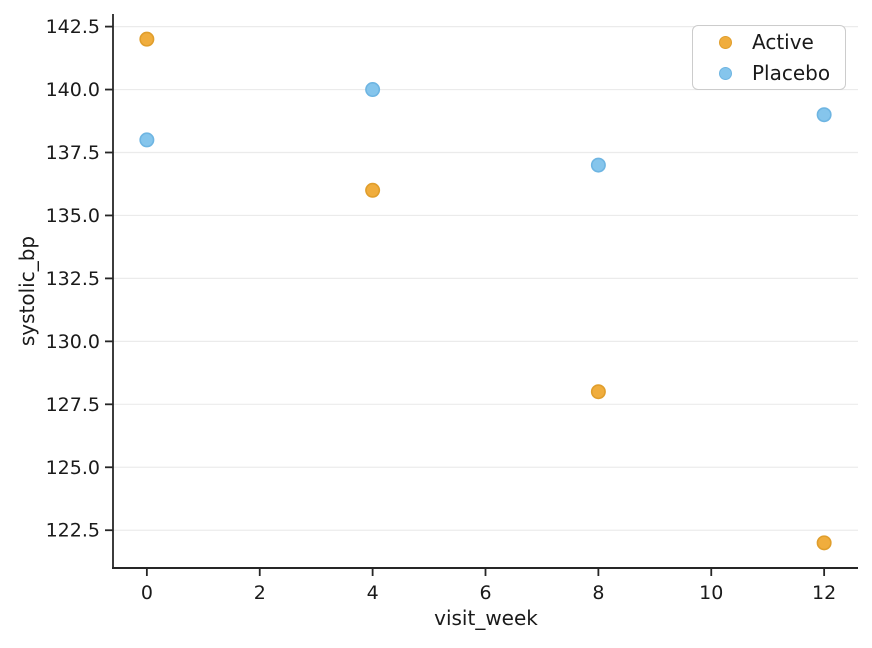  Describe the element at coordinates (791, 73) in the screenshot. I see `legend-label: Placebo` at that location.